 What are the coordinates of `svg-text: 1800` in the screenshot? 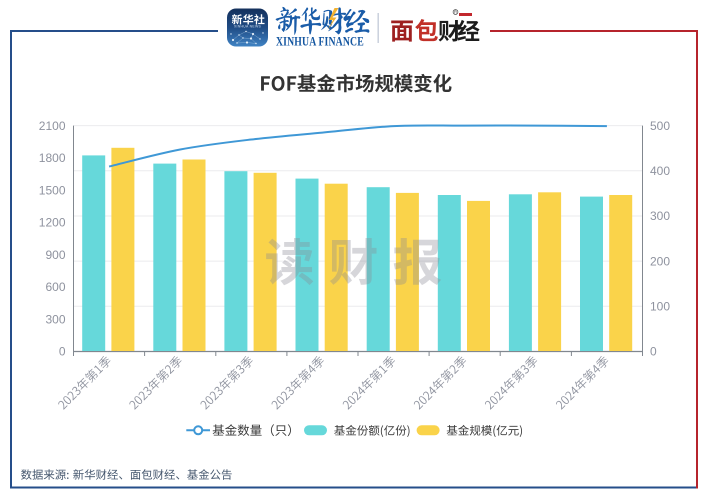 It's located at (52, 158).